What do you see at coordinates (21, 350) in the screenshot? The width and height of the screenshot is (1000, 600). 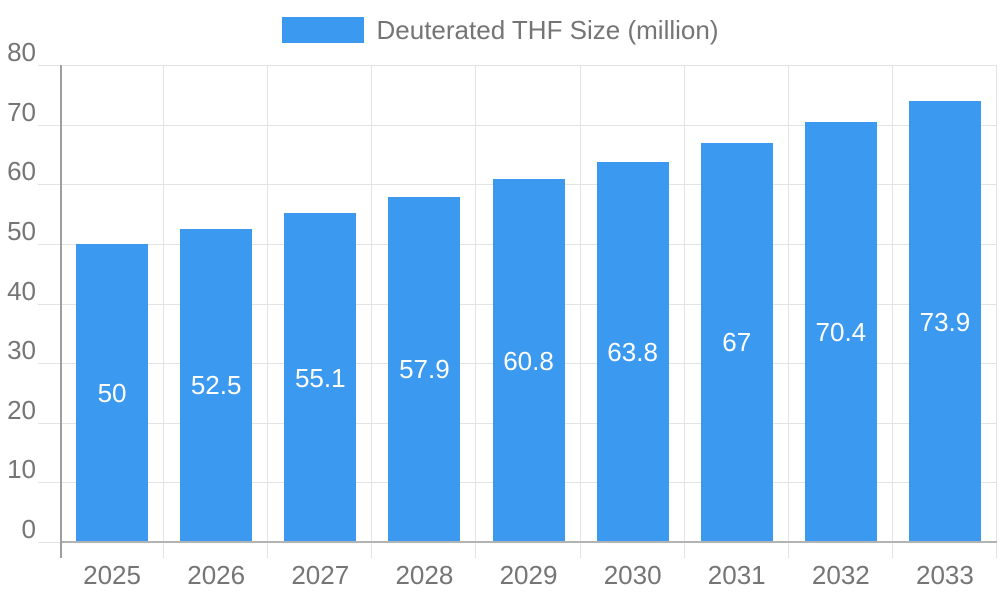 I see `y-tick-label: 30` at bounding box center [21, 350].